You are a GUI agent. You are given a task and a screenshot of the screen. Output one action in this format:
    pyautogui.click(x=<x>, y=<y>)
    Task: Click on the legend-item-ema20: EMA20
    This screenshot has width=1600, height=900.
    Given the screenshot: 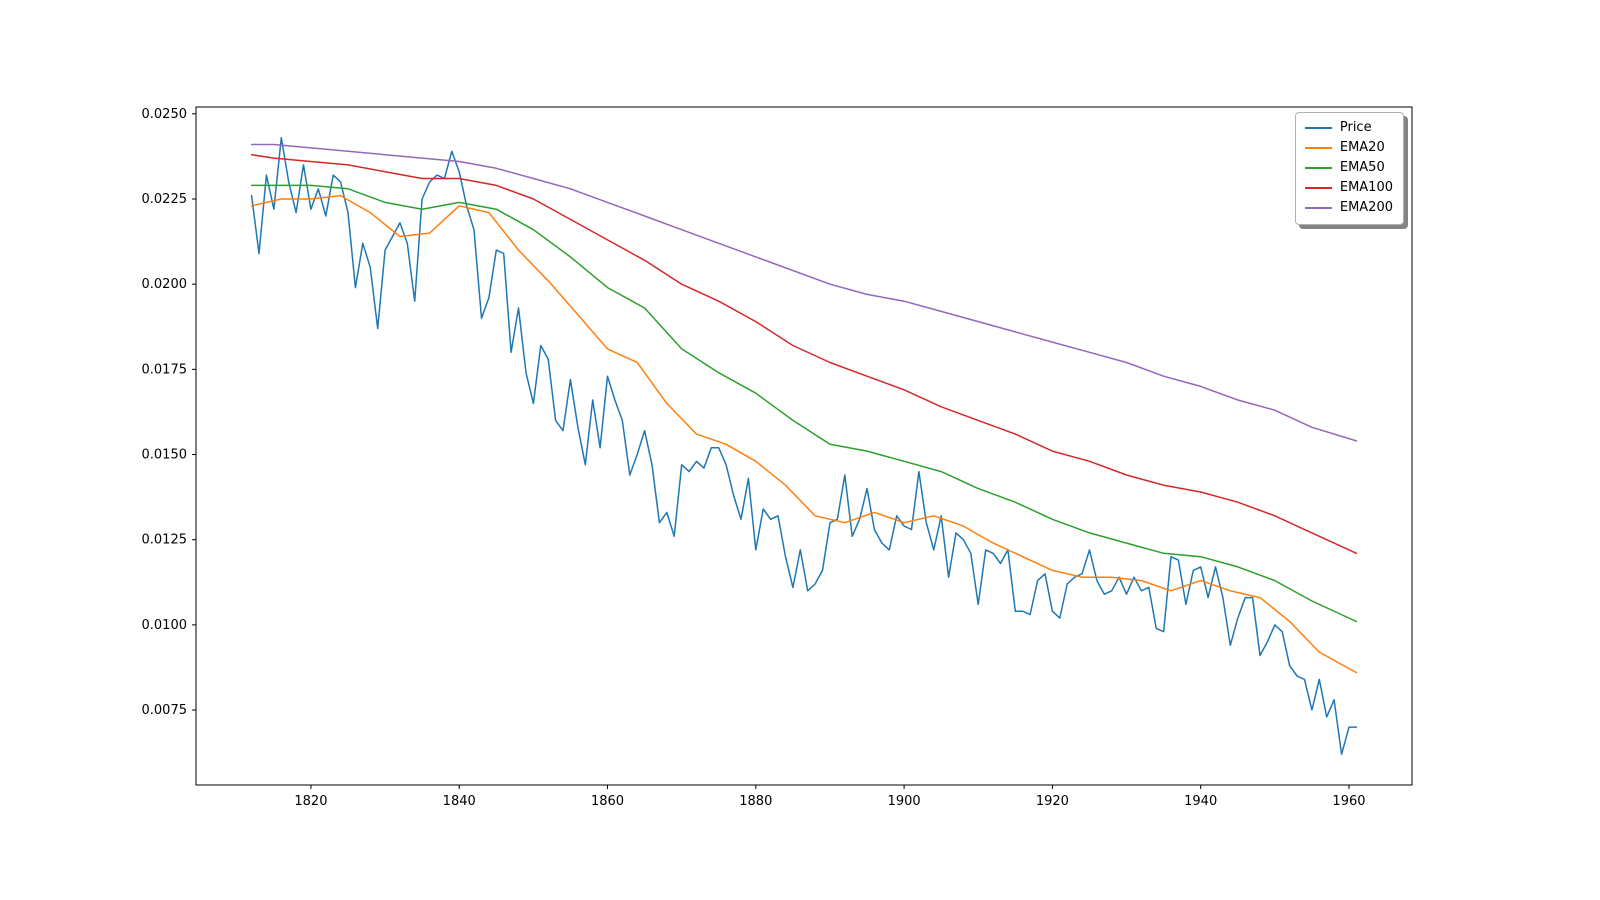 What is the action you would take?
    pyautogui.click(x=1348, y=148)
    